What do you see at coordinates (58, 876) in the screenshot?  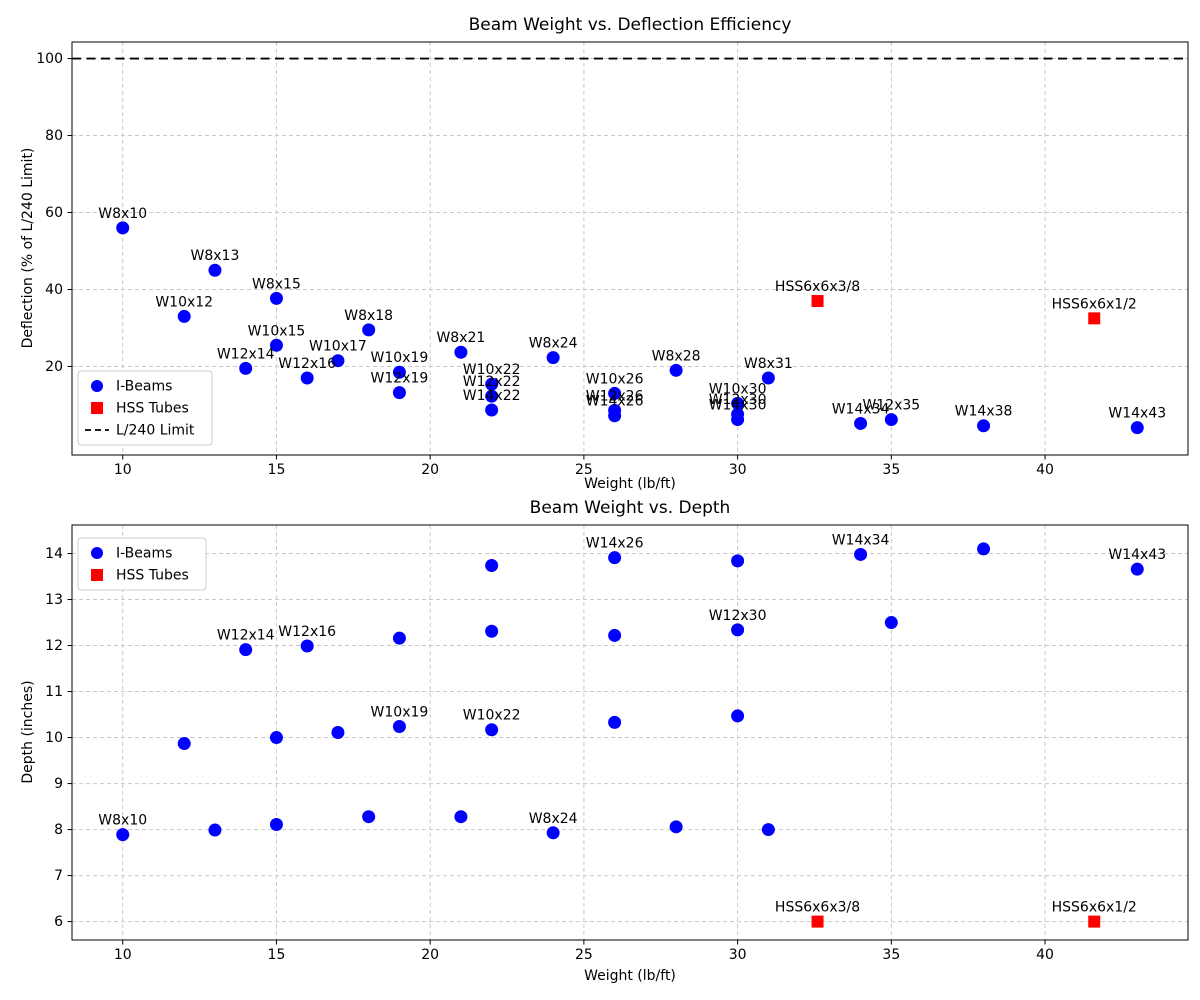 I see `y-tick-label: 7` at bounding box center [58, 876].